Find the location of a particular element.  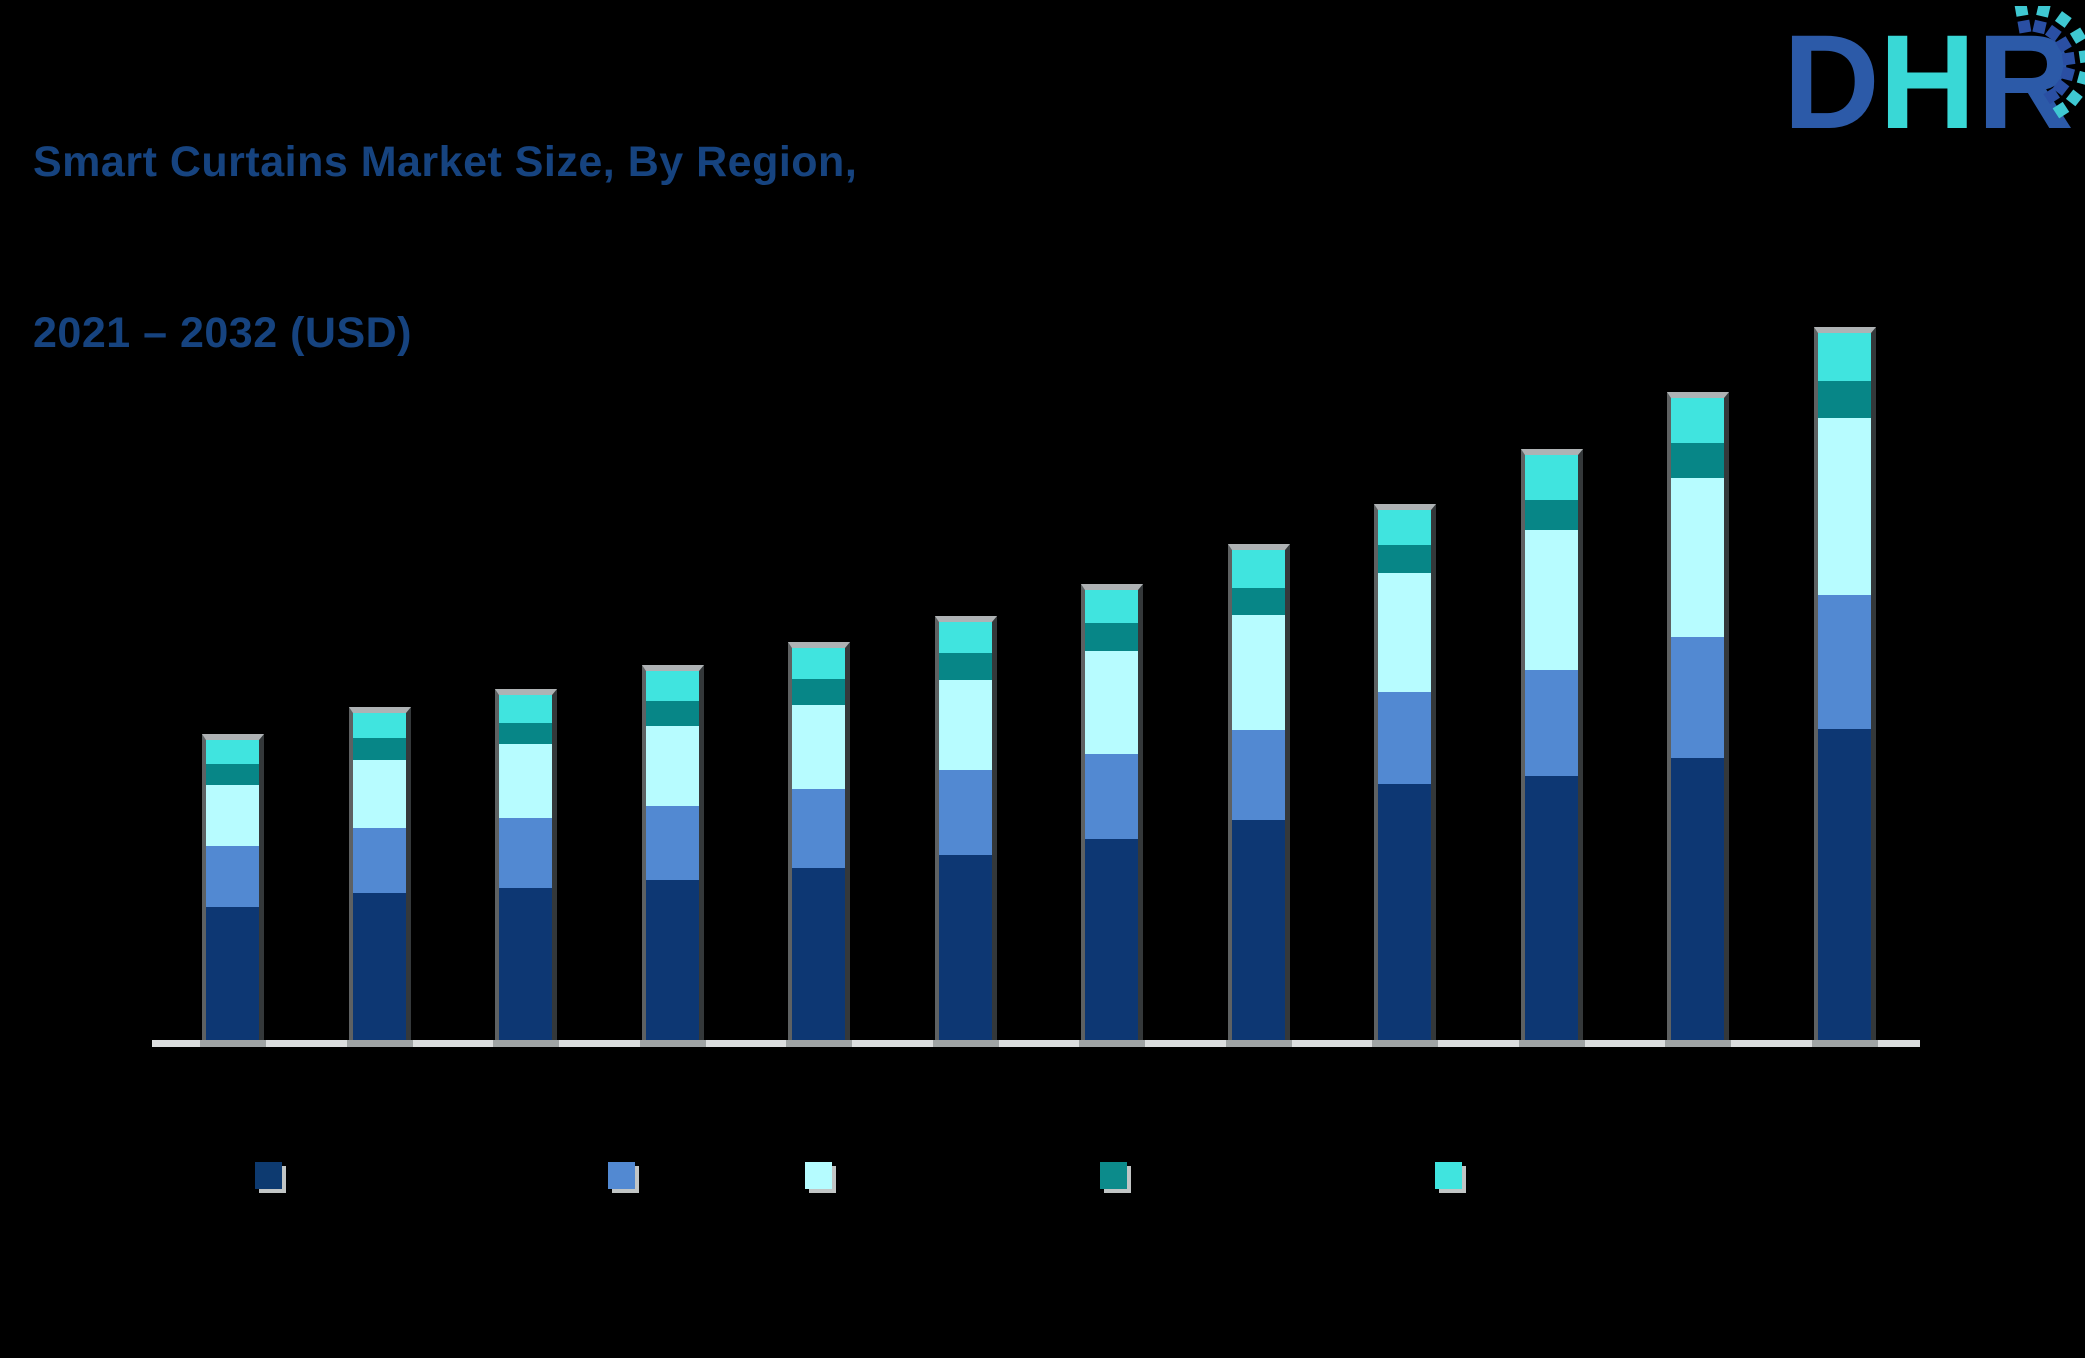

segment-series-4-teal-2022 is located at coordinates (379, 749).